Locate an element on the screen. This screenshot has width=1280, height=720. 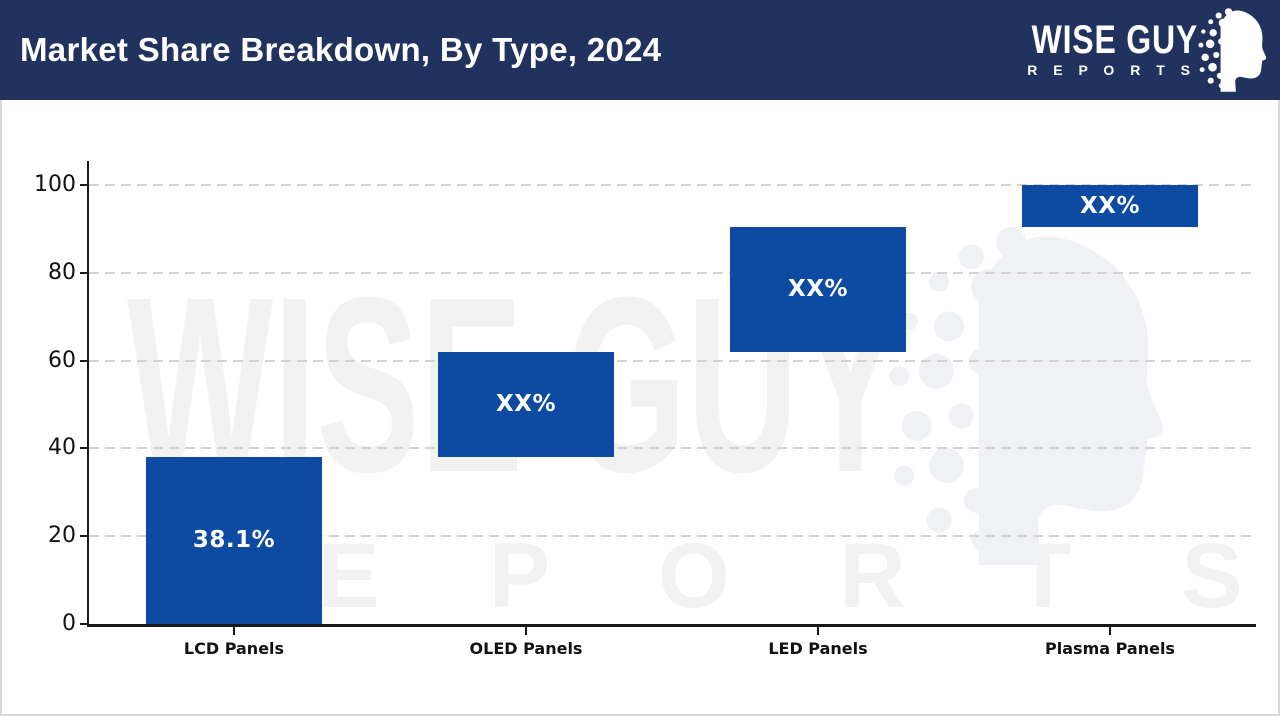
bar-oled-panels: XX% is located at coordinates (526, 404).